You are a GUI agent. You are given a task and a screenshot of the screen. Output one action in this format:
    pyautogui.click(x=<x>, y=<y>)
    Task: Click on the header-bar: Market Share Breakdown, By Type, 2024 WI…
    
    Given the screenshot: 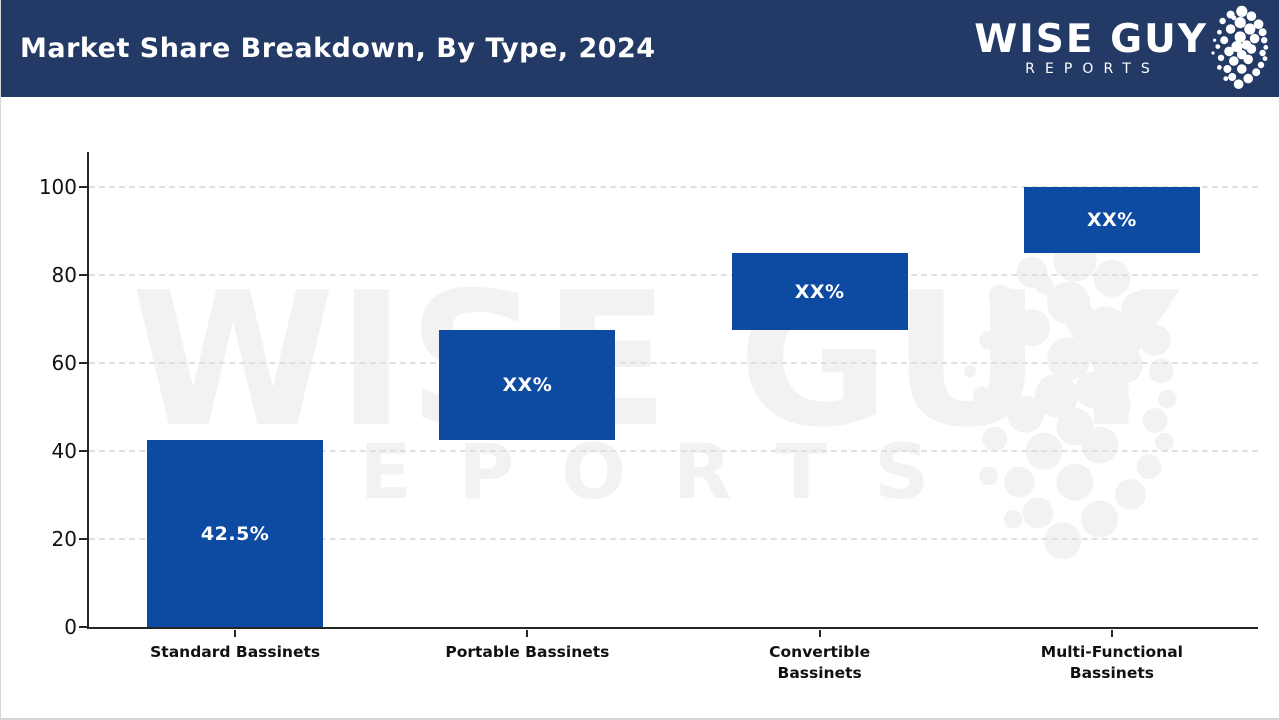 What is the action you would take?
    pyautogui.click(x=640, y=48)
    